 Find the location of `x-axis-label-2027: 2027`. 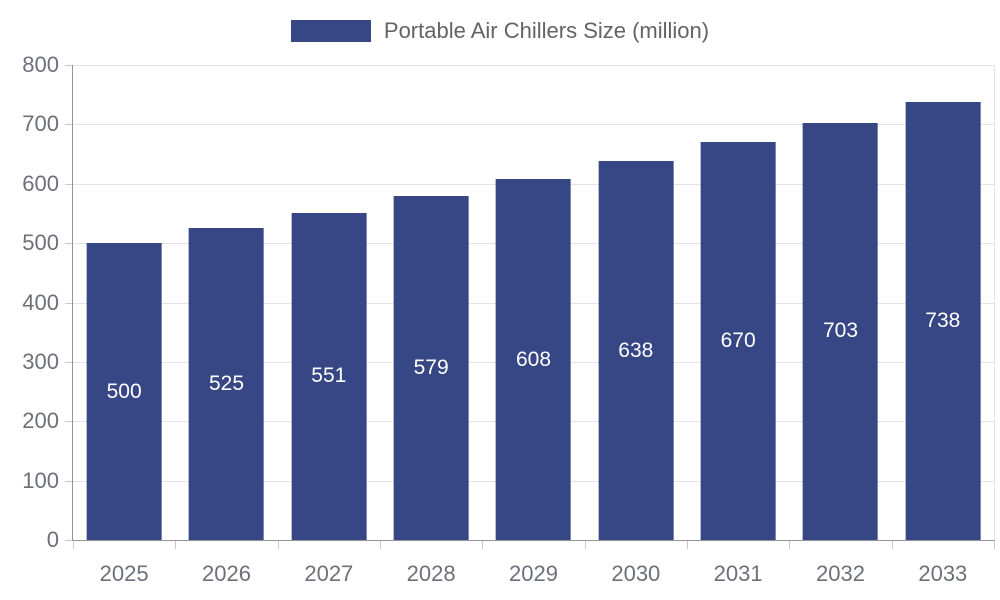

x-axis-label-2027: 2027 is located at coordinates (329, 573).